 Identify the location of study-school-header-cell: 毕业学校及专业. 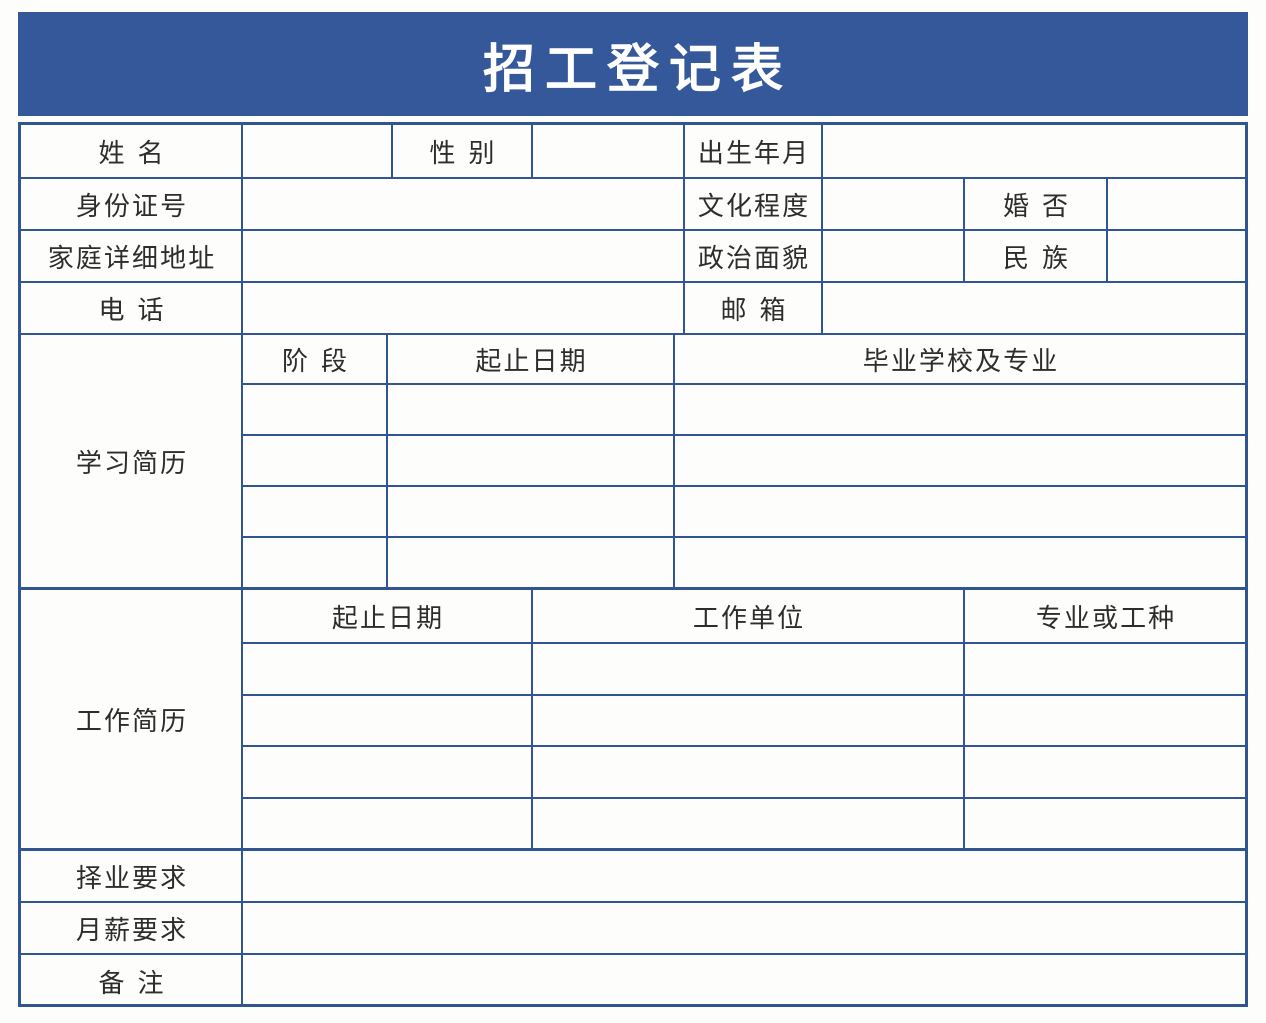
(960, 359).